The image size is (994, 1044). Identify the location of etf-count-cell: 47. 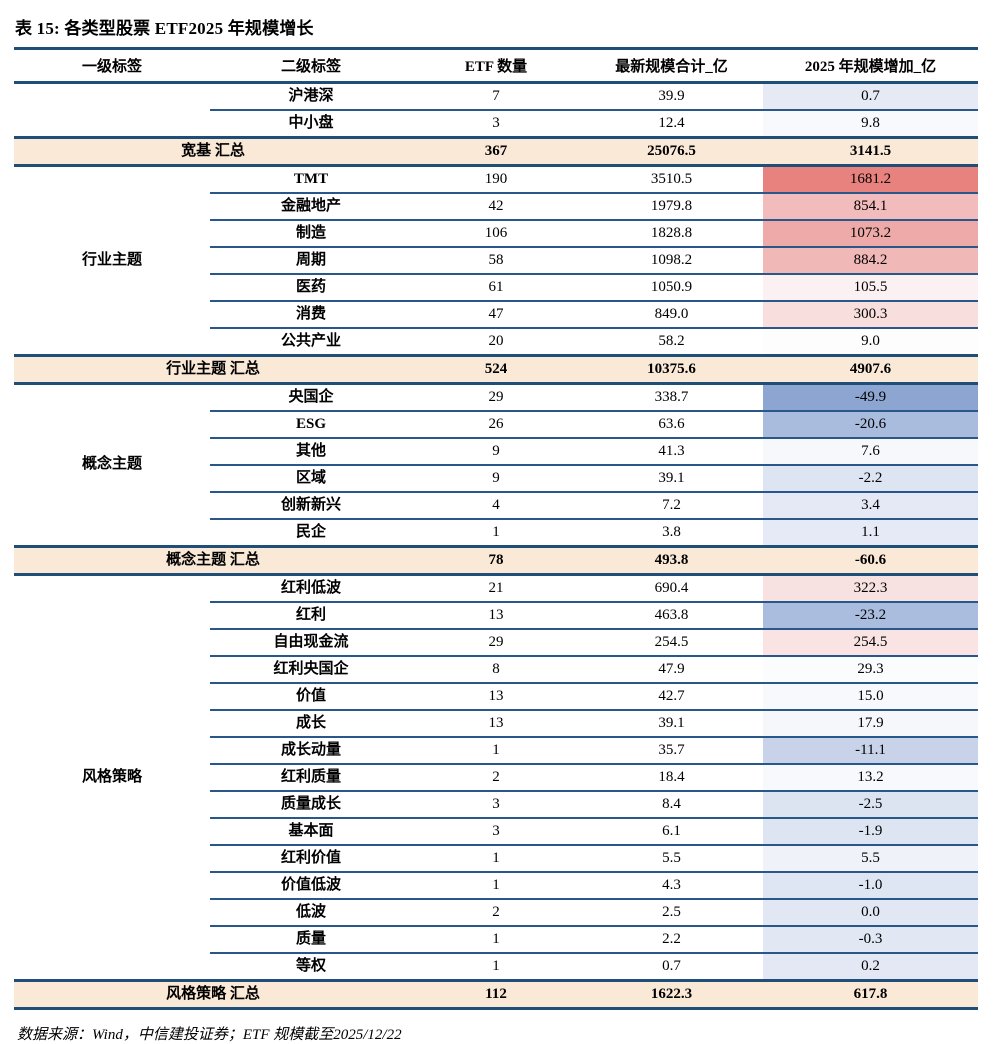
(496, 315).